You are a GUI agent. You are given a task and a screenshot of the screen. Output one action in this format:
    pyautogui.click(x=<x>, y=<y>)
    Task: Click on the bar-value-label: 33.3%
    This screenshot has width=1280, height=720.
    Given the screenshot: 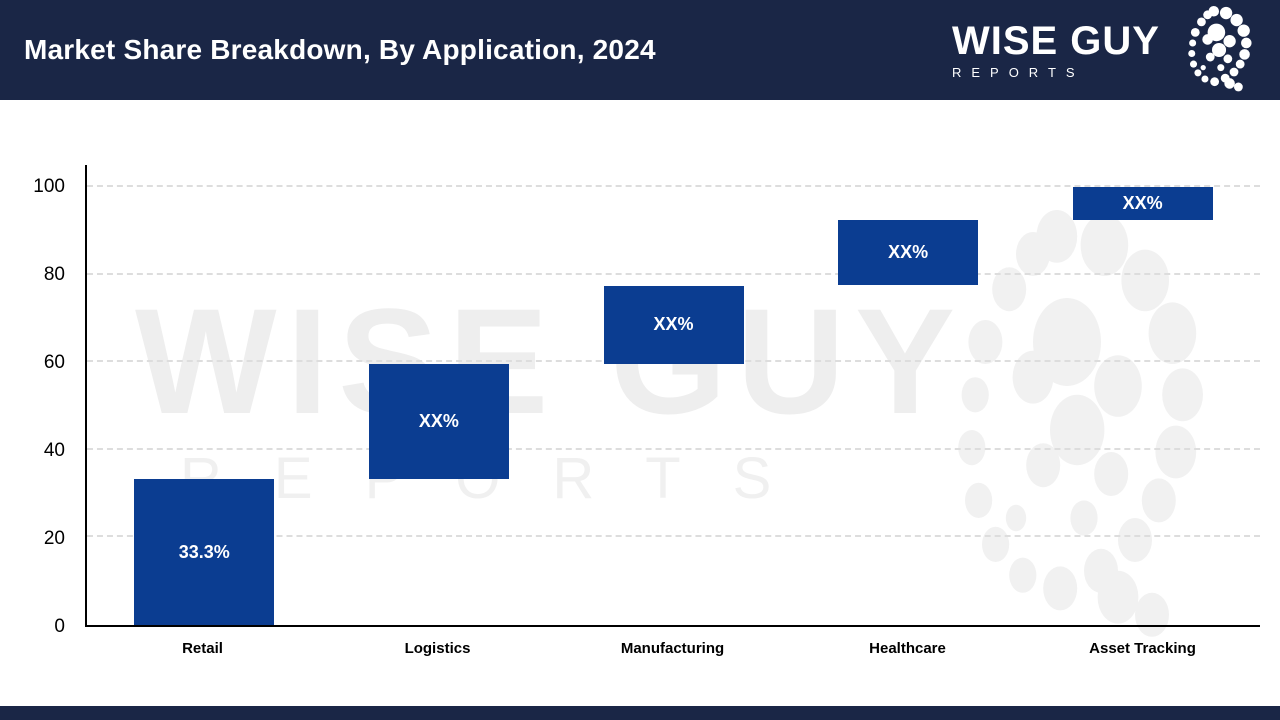 What is the action you would take?
    pyautogui.click(x=204, y=551)
    